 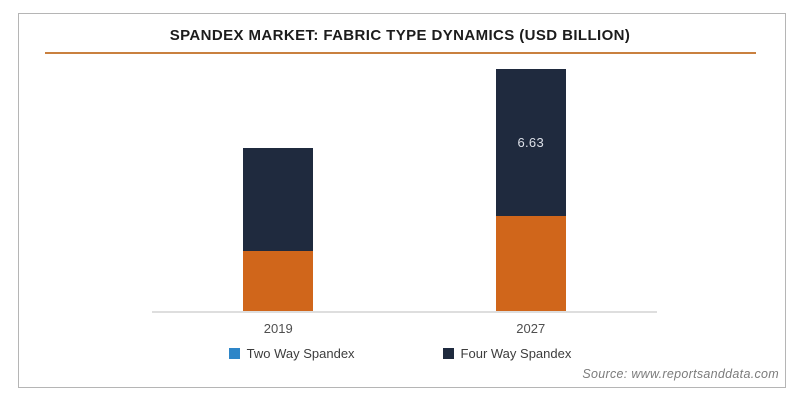 I want to click on x-tick-label-2027: 2027, so click(x=531, y=328).